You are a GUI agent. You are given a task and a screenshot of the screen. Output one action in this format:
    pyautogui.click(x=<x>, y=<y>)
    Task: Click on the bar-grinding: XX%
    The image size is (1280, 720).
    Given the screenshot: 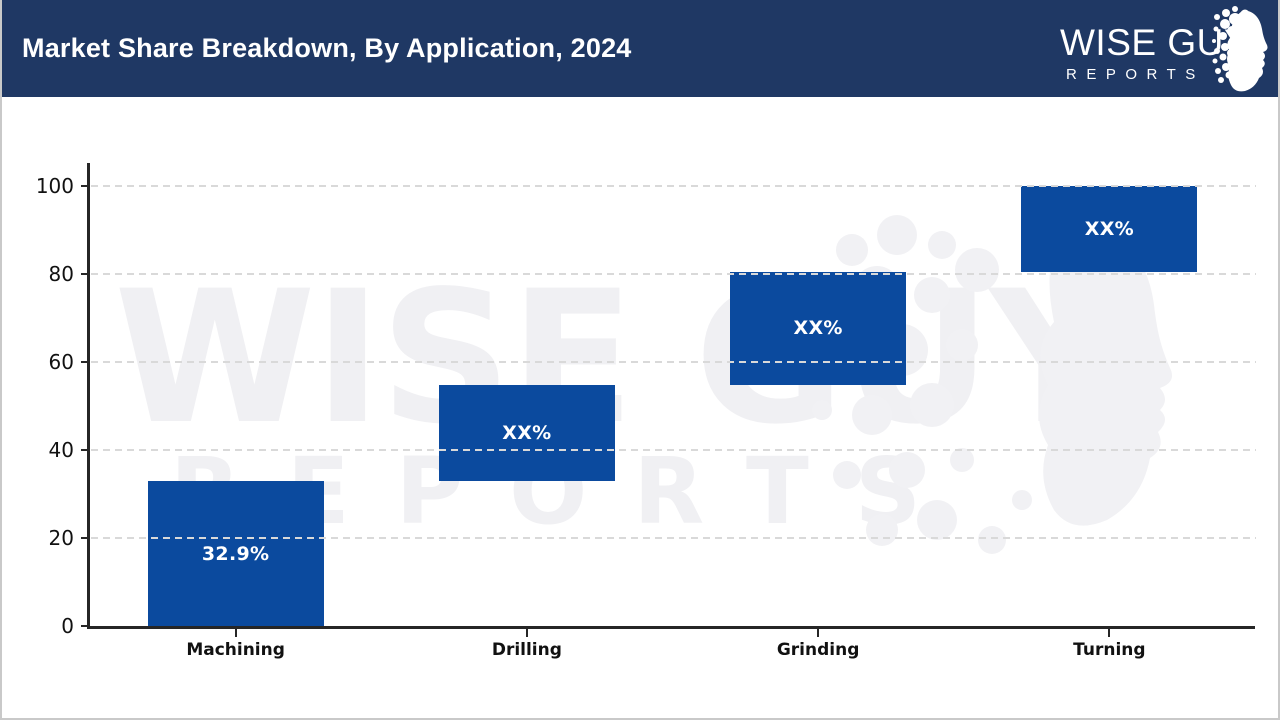 What is the action you would take?
    pyautogui.click(x=818, y=328)
    